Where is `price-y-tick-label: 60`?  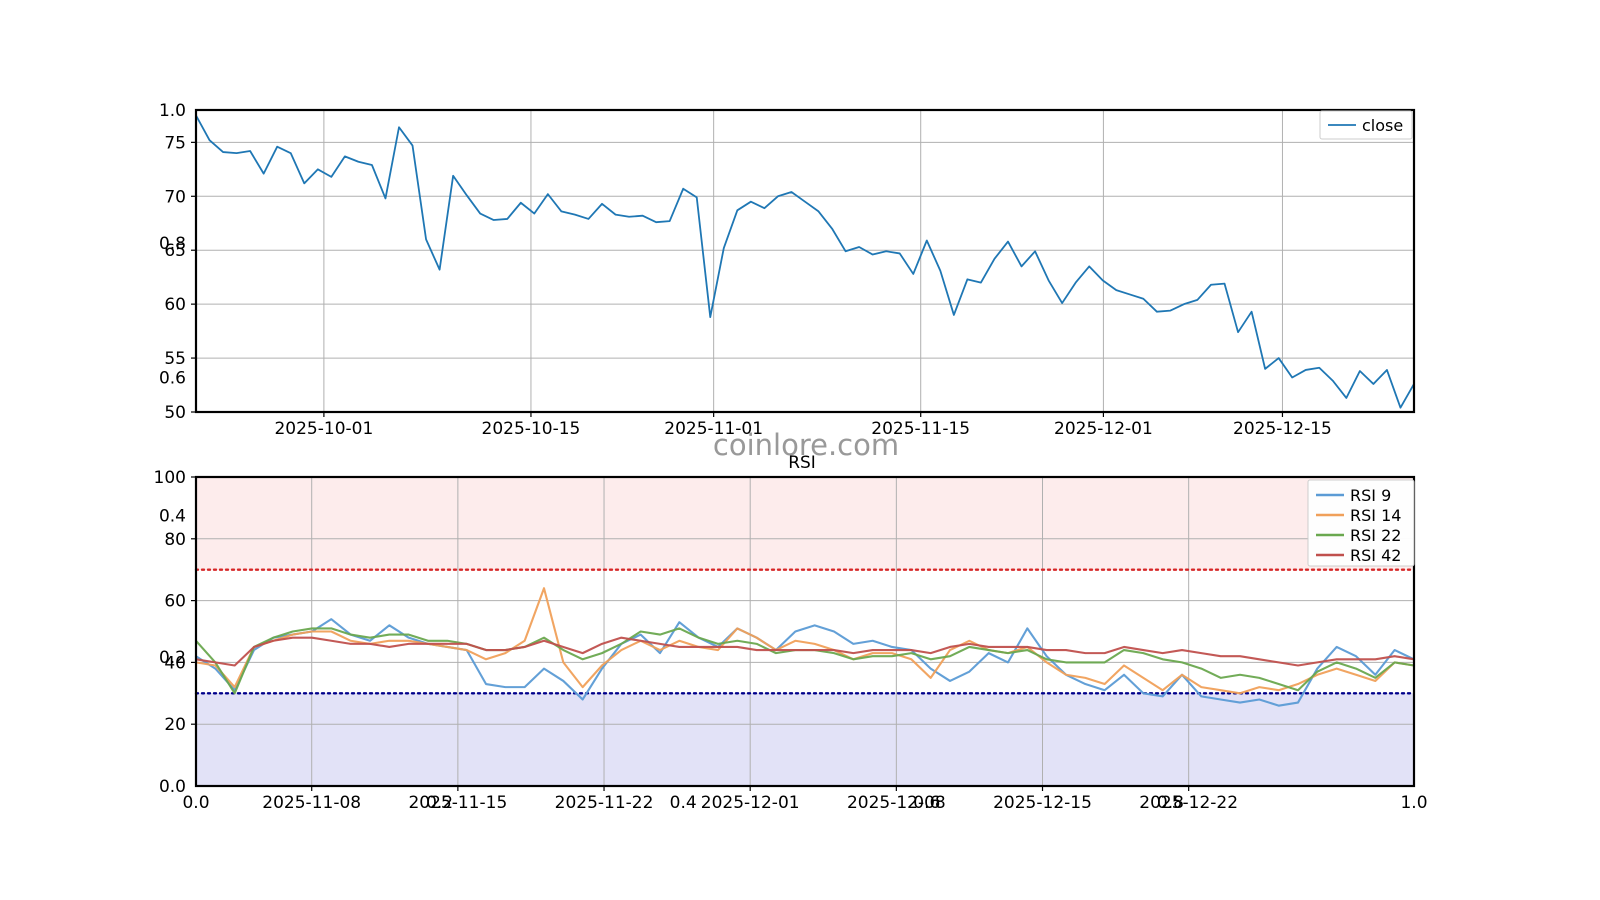
price-y-tick-label: 60 is located at coordinates (175, 305).